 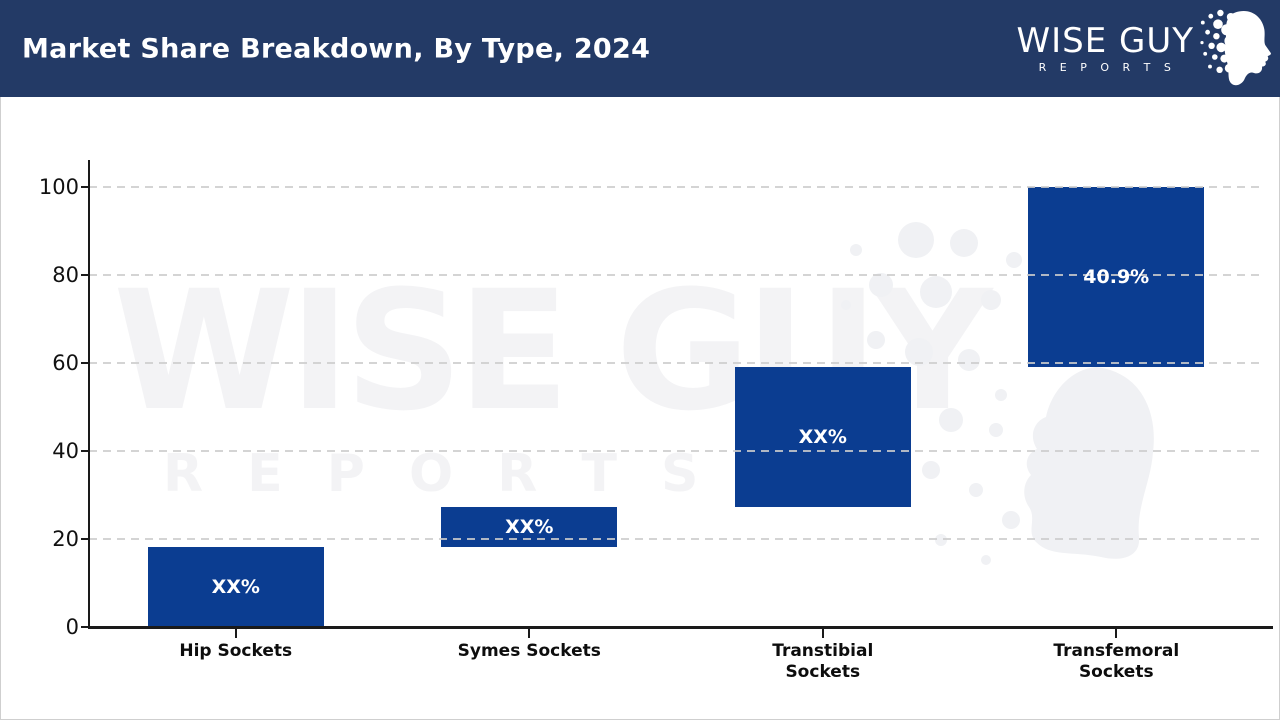 I want to click on bar-value-label-transfemoral-sockets: 40.9%, so click(x=1116, y=276).